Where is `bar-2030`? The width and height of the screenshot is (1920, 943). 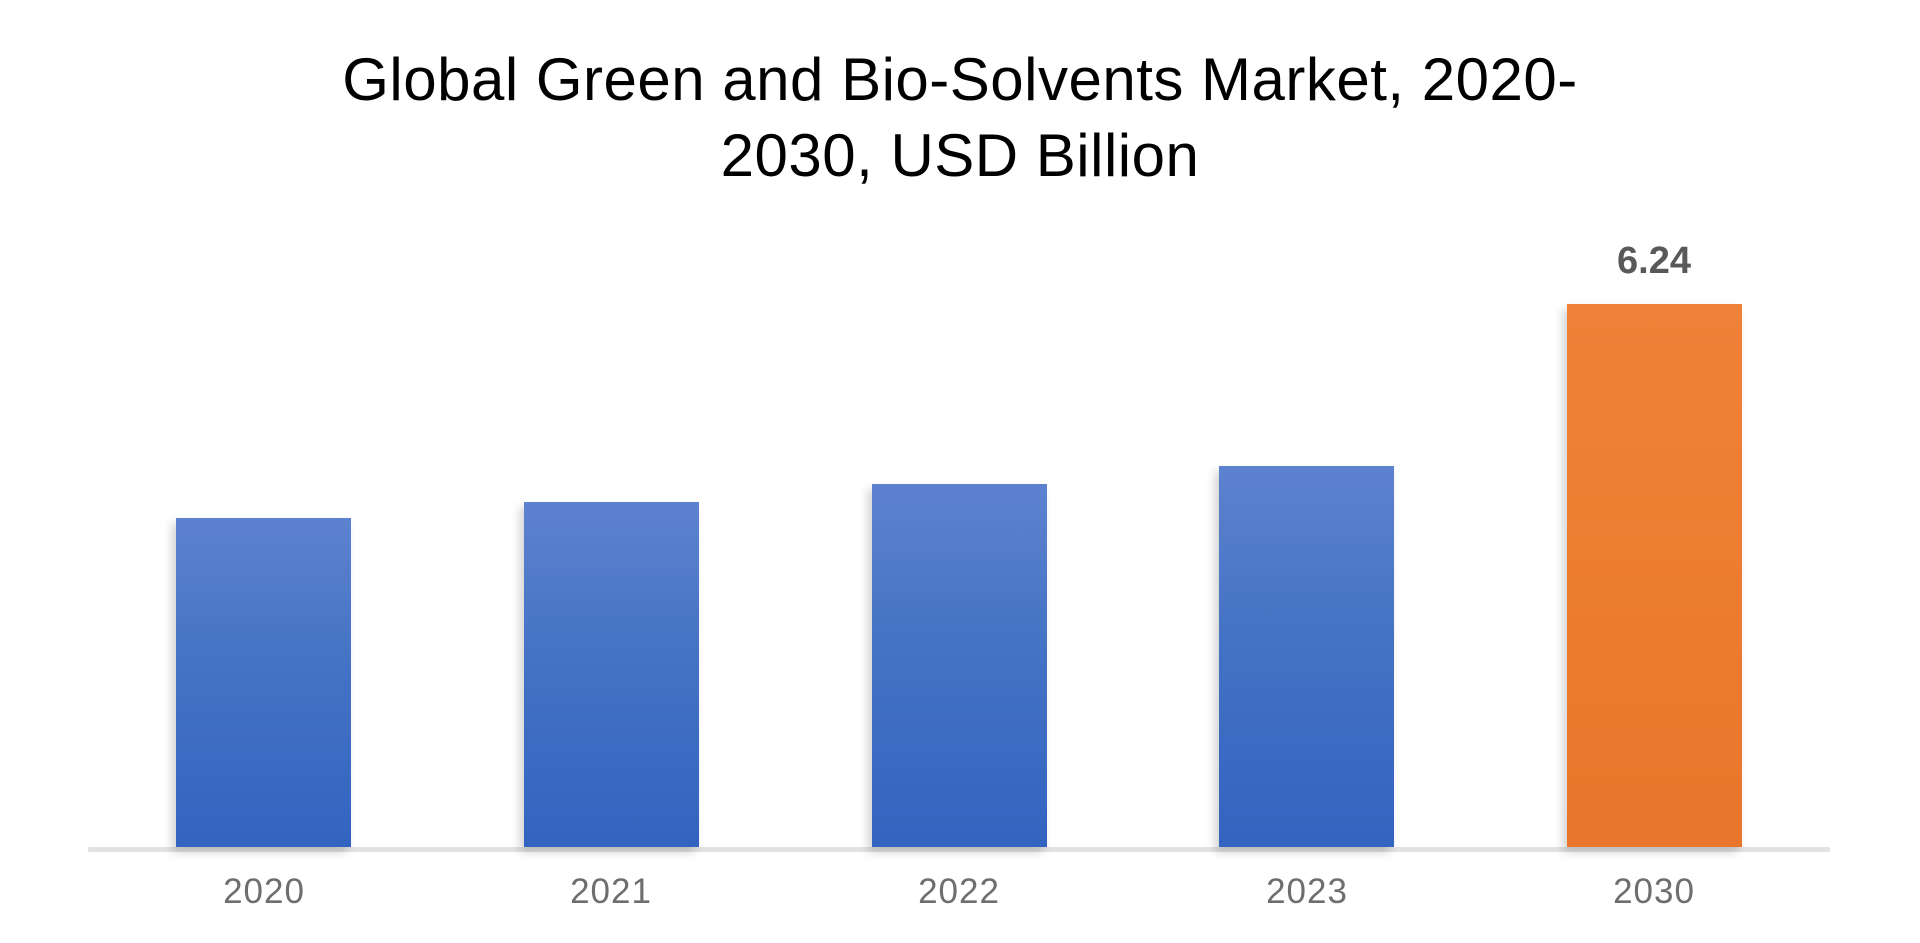 bar-2030 is located at coordinates (1654, 575).